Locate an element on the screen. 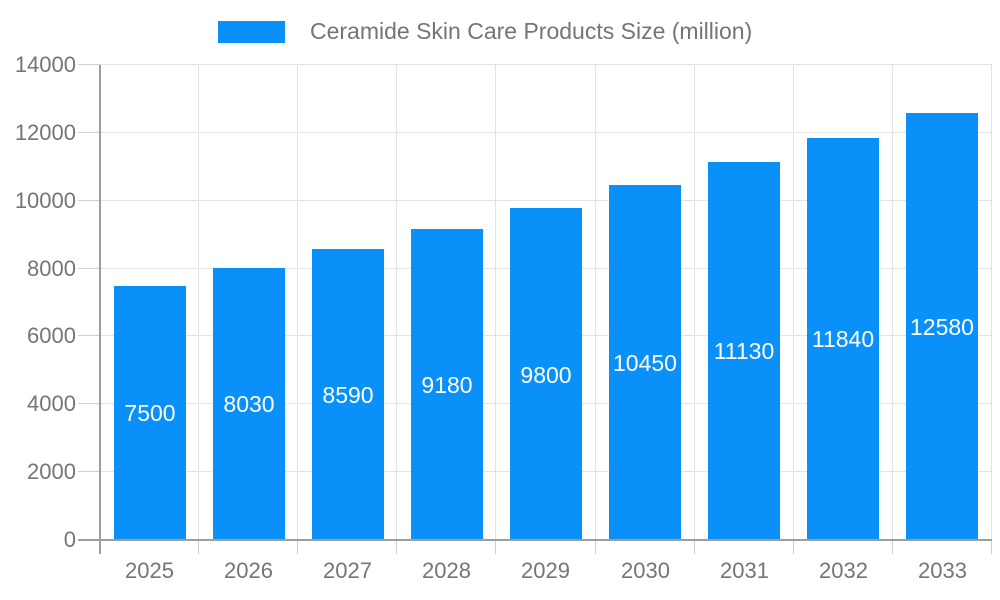 The width and height of the screenshot is (1000, 600). x-tick-label-2025: 2025 is located at coordinates (149, 570).